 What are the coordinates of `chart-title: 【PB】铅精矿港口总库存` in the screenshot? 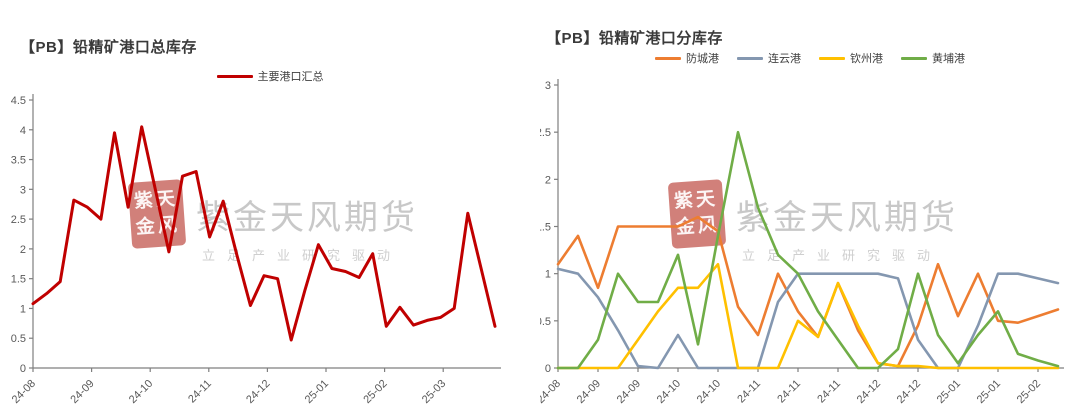 It's located at (108, 47).